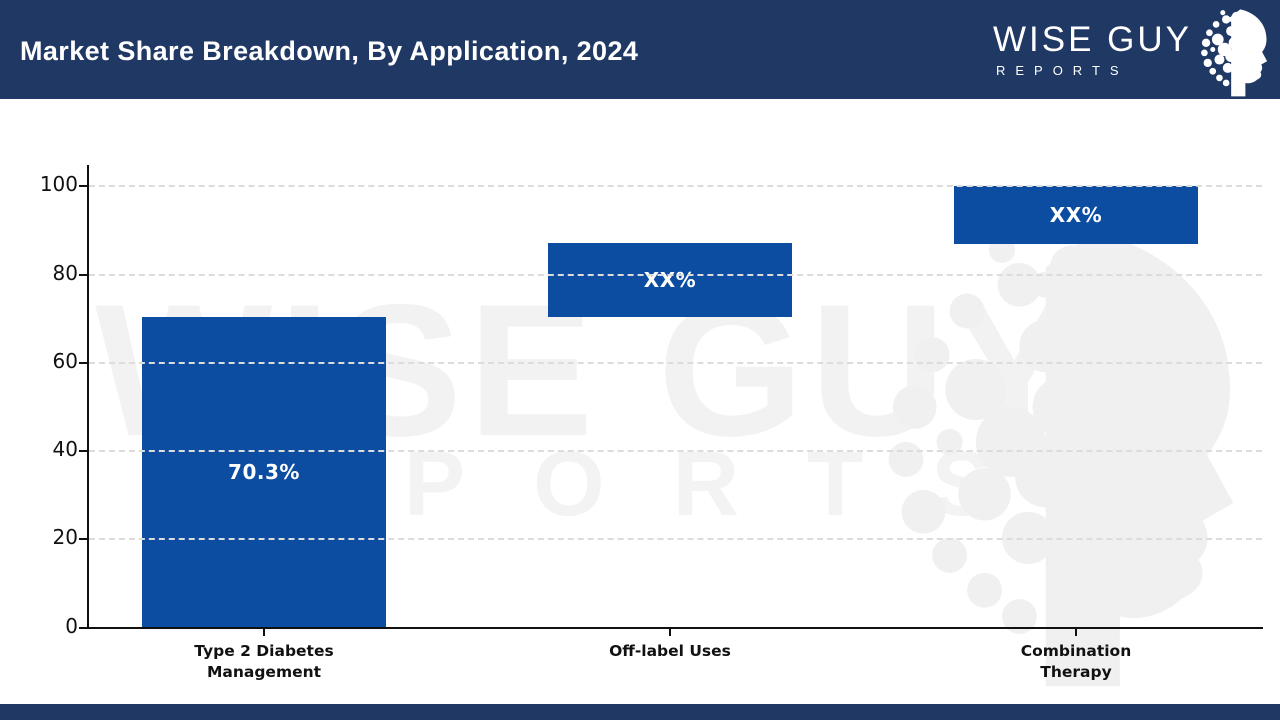 This screenshot has height=720, width=1280. I want to click on y-tick-label: 80, so click(65, 272).